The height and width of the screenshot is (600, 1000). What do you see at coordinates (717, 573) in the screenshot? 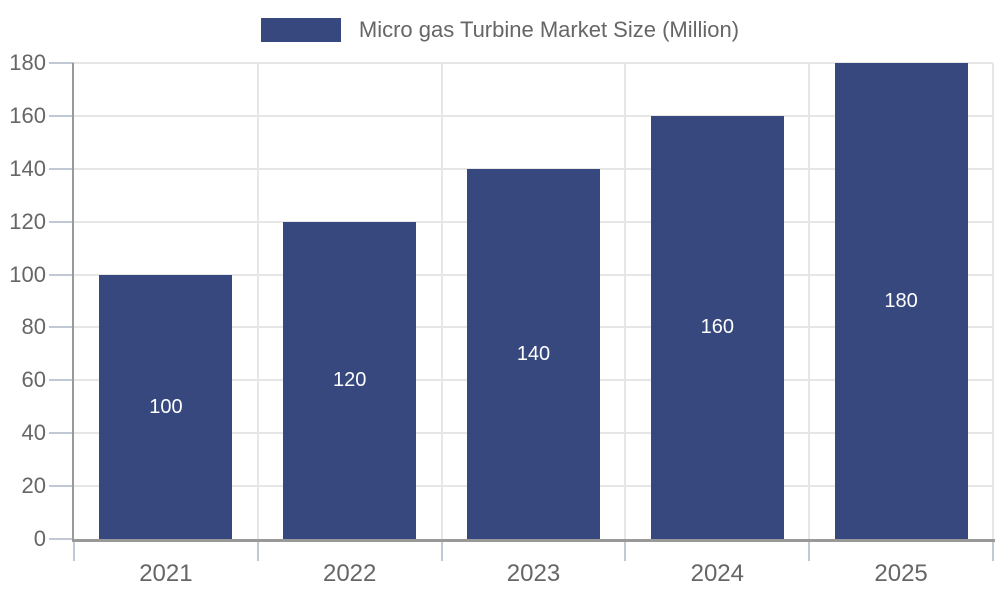
I see `x-axis-label: 2024` at bounding box center [717, 573].